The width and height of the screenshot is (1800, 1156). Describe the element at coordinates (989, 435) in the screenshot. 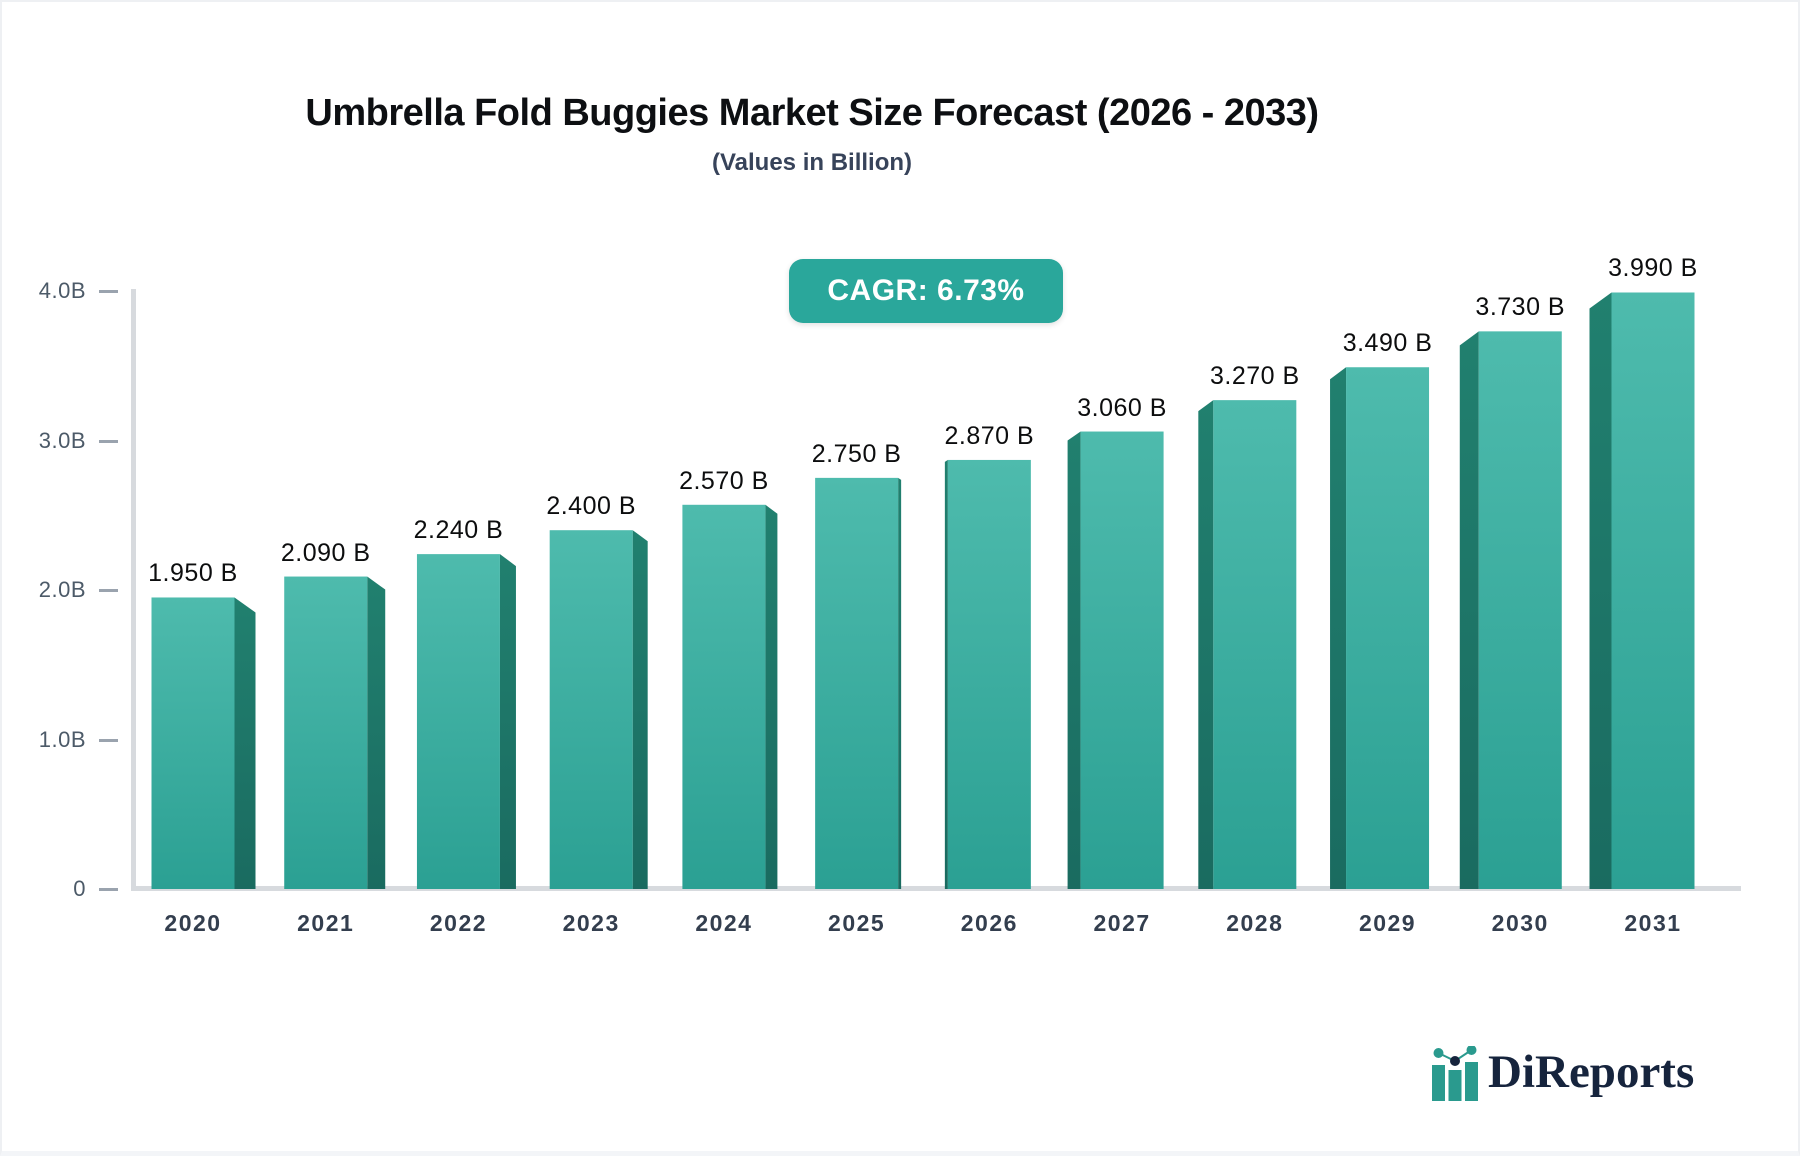

I see `bar-value-label: 2.870 B` at that location.